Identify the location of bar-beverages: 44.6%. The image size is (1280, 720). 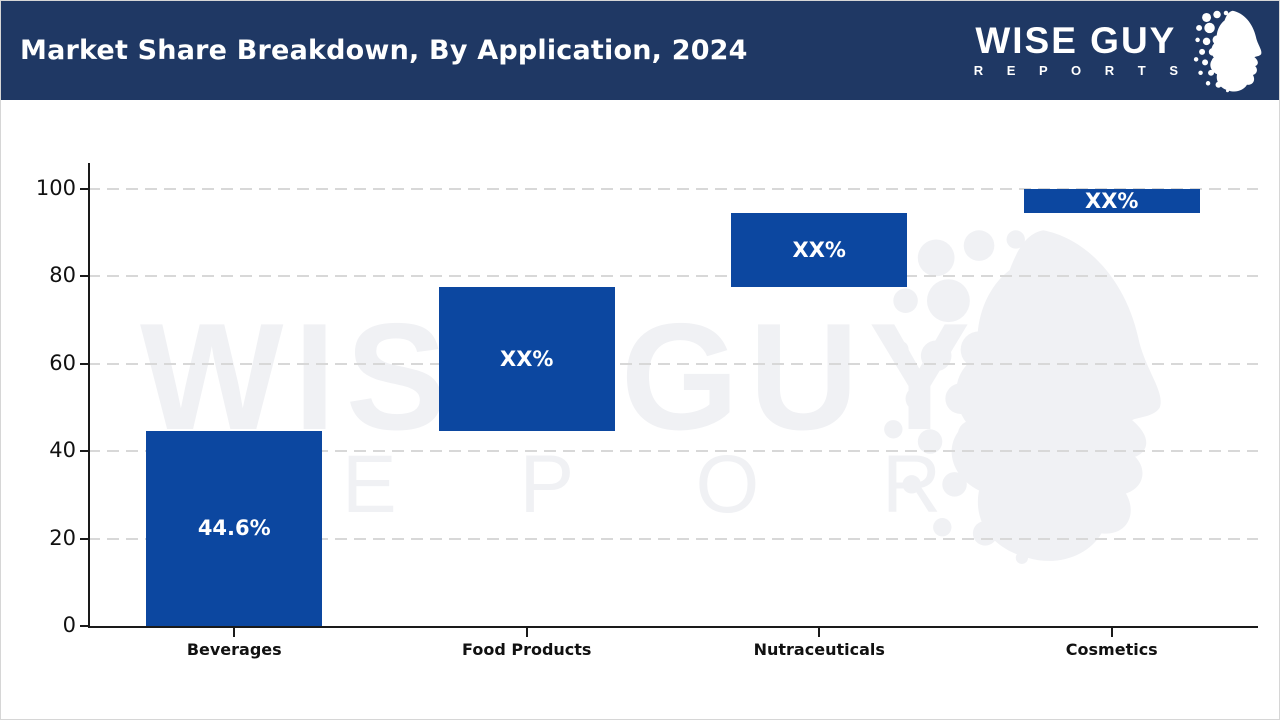
(234, 528).